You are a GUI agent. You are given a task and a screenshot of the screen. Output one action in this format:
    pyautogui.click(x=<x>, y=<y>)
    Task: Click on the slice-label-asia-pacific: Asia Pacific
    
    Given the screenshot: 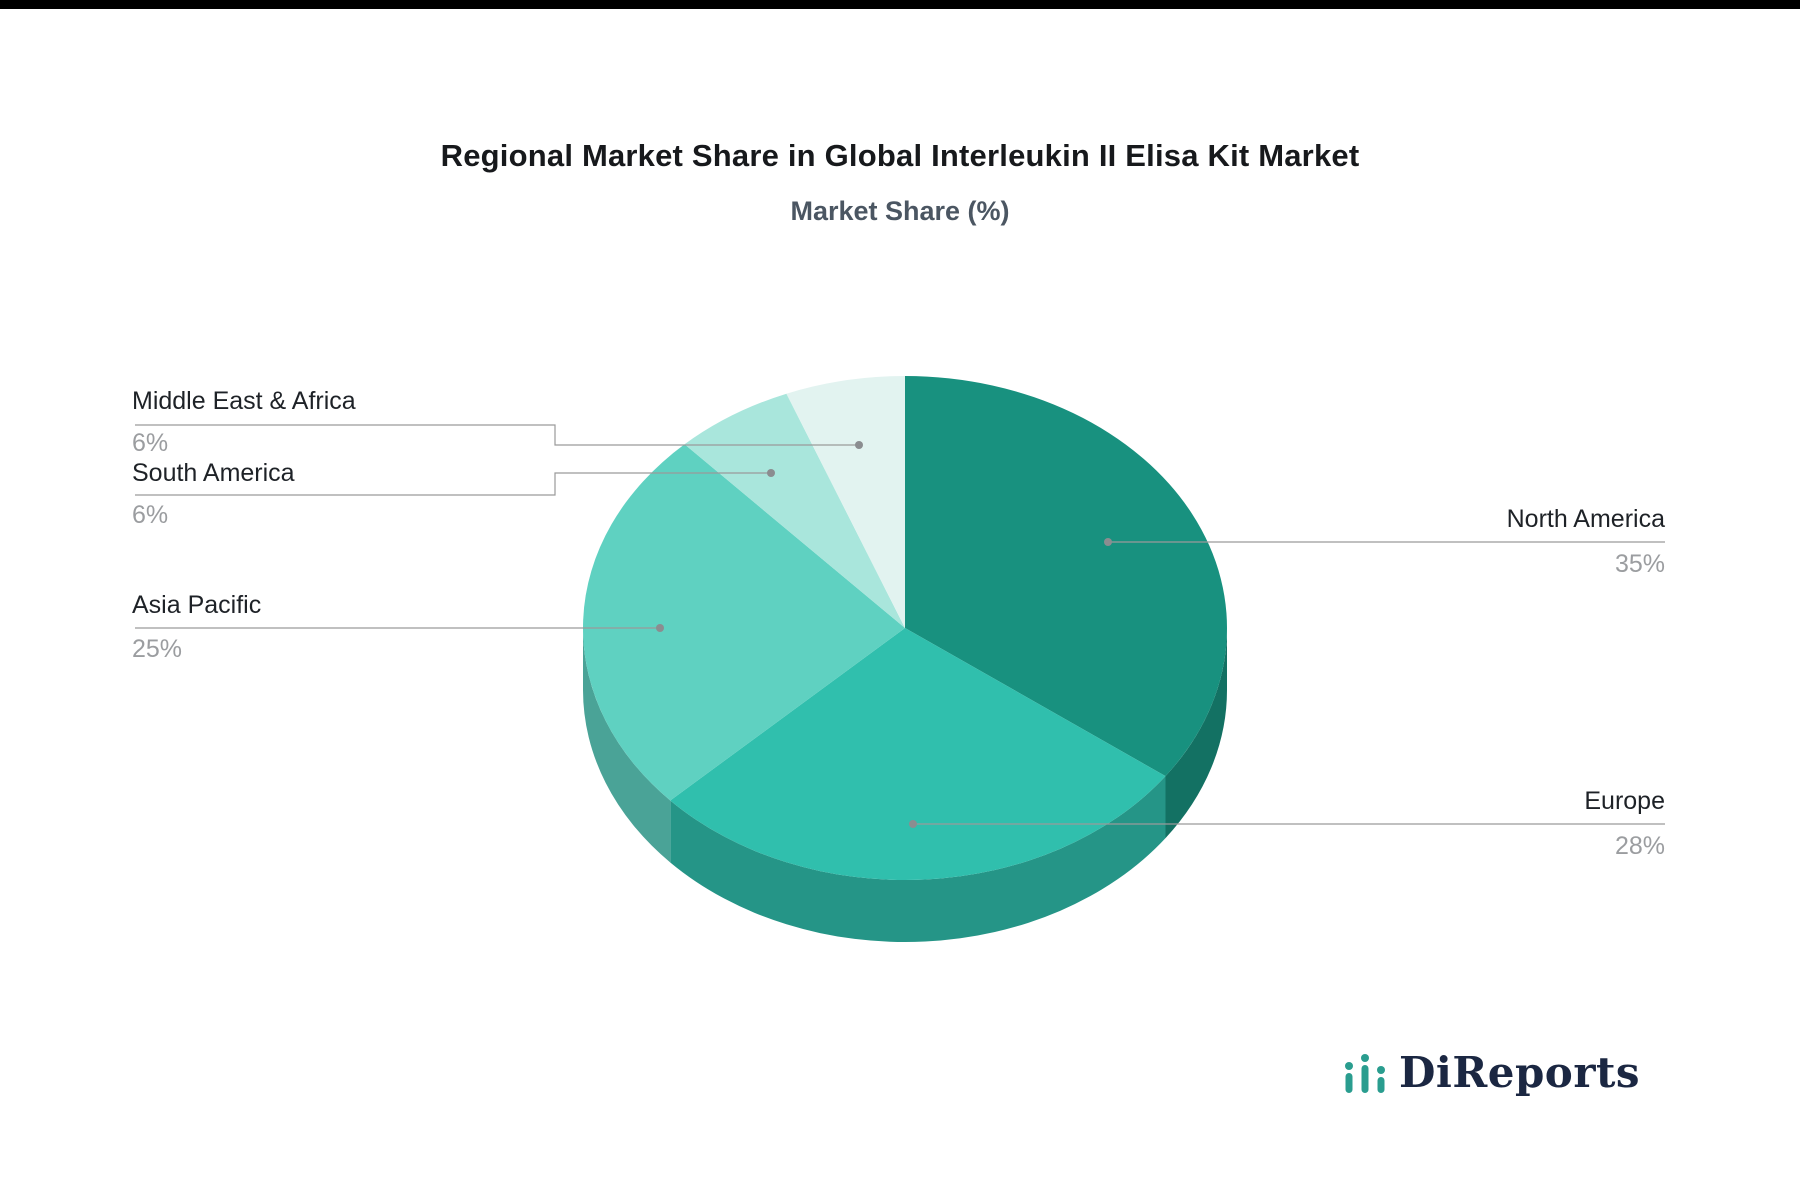 What is the action you would take?
    pyautogui.click(x=197, y=605)
    